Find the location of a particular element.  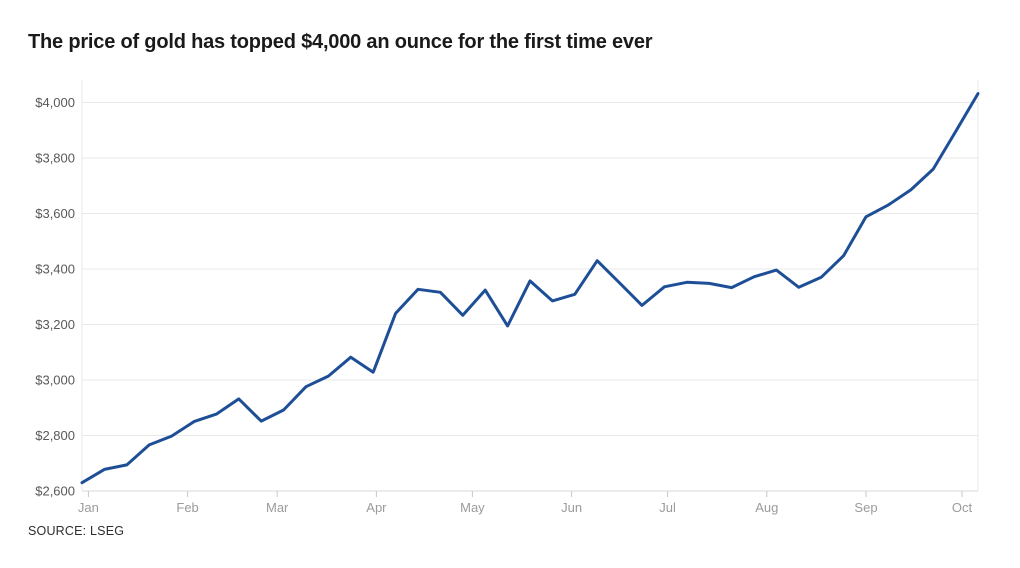

x-axis-tick-label: Aug is located at coordinates (766, 507).